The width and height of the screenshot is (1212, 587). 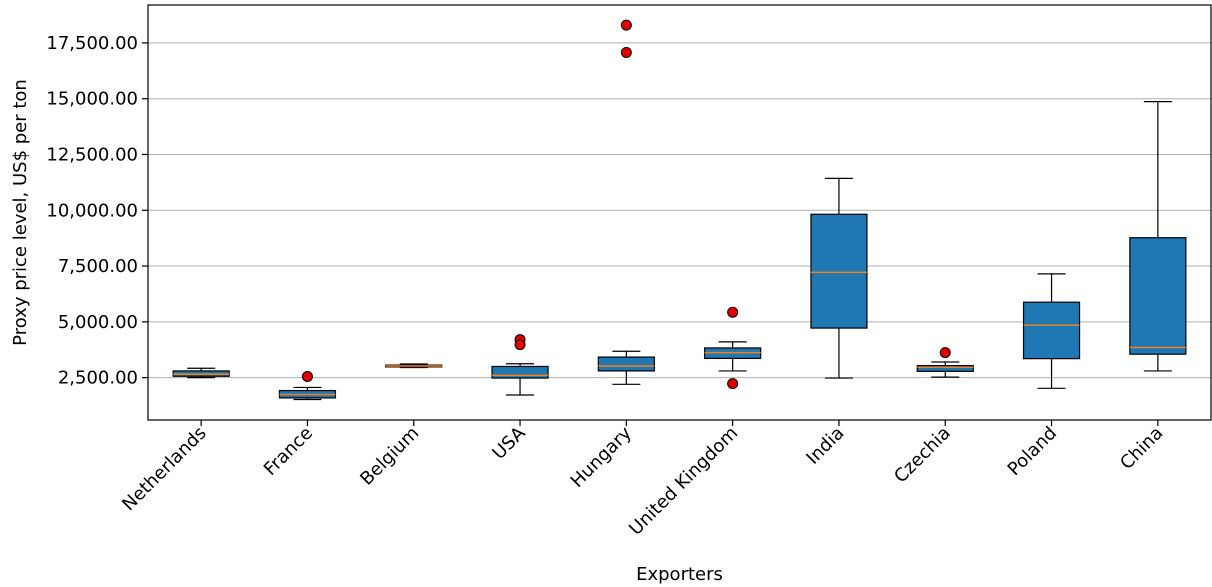 What do you see at coordinates (98, 378) in the screenshot?
I see `y-tick-label: 2,500.00` at bounding box center [98, 378].